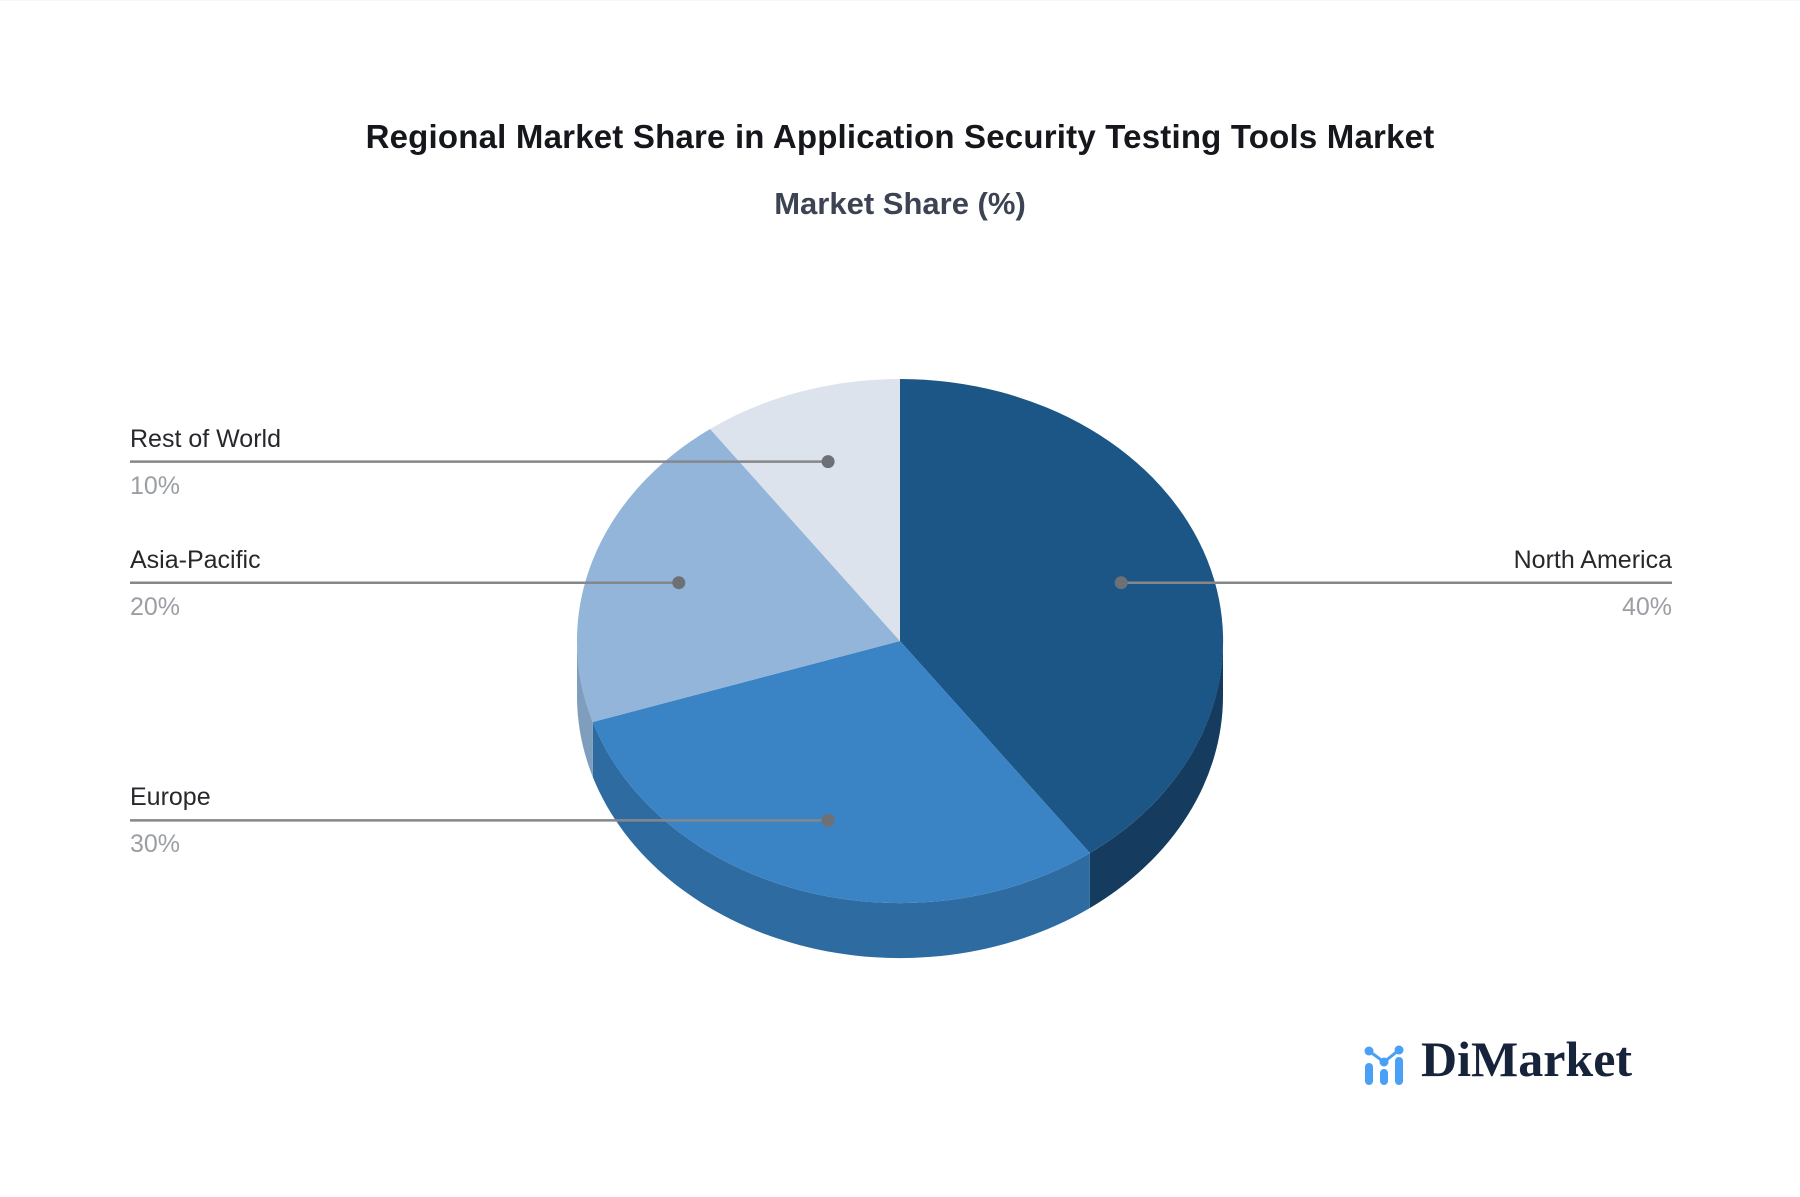  I want to click on slice-percent-asia-pacific: 20%, so click(155, 606).